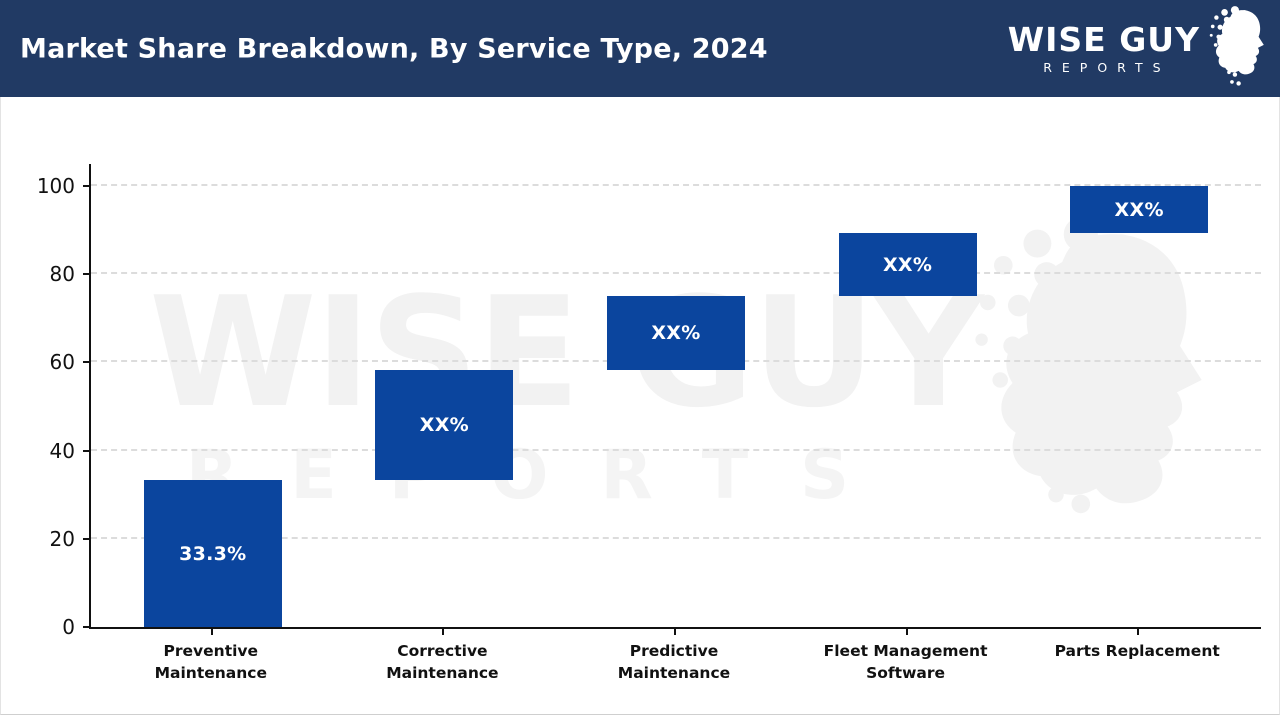 The width and height of the screenshot is (1280, 720). What do you see at coordinates (68, 627) in the screenshot?
I see `y-tick-label: 0` at bounding box center [68, 627].